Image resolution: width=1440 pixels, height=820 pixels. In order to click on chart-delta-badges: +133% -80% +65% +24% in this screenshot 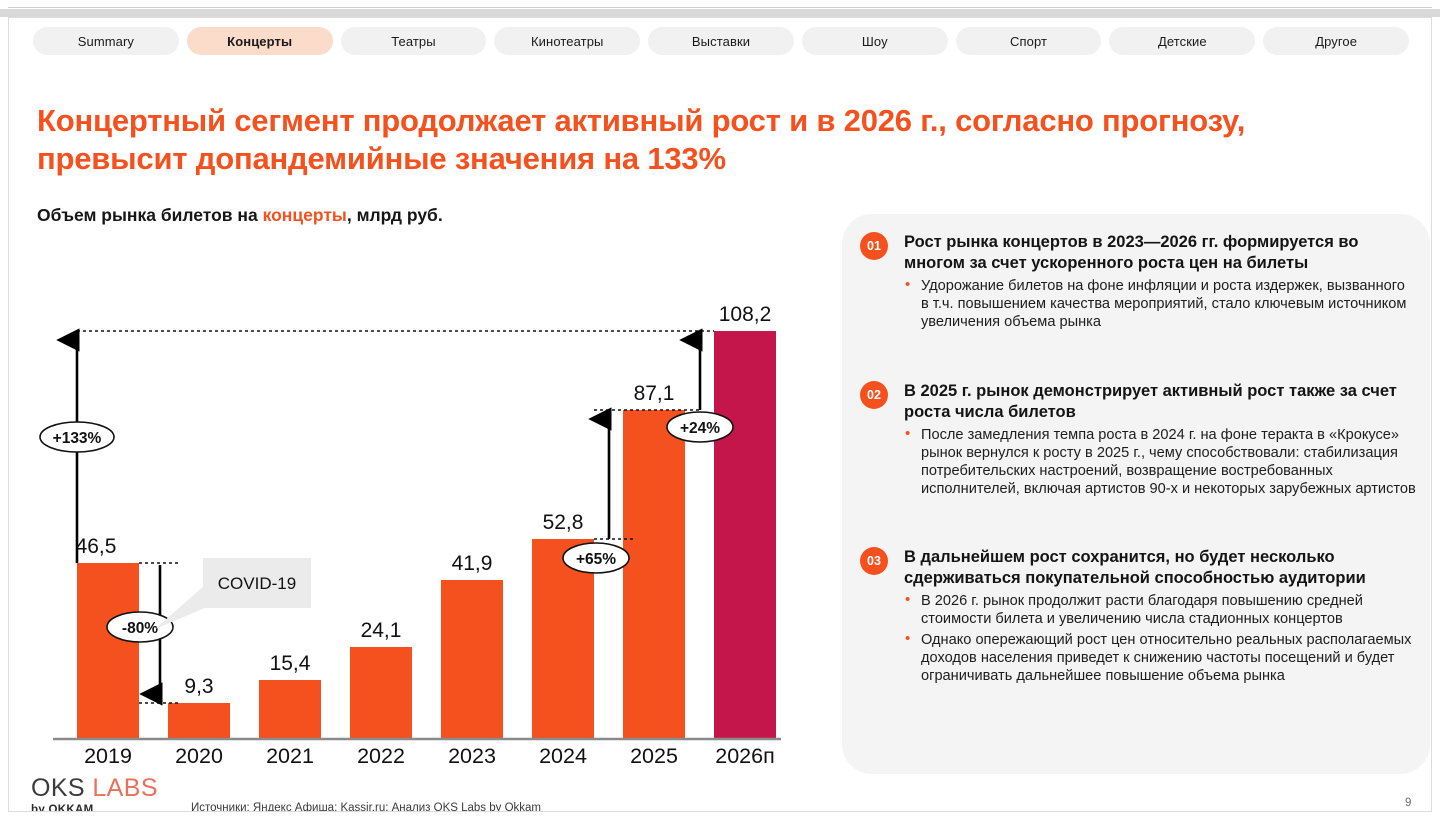, I will do `click(386, 527)`.